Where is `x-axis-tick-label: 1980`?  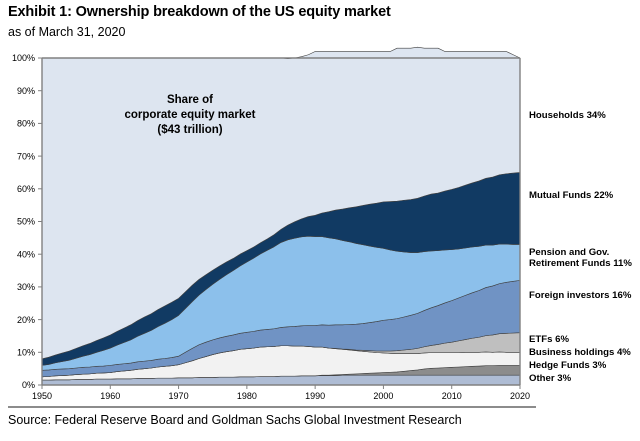
x-axis-tick-label: 1980 is located at coordinates (247, 396).